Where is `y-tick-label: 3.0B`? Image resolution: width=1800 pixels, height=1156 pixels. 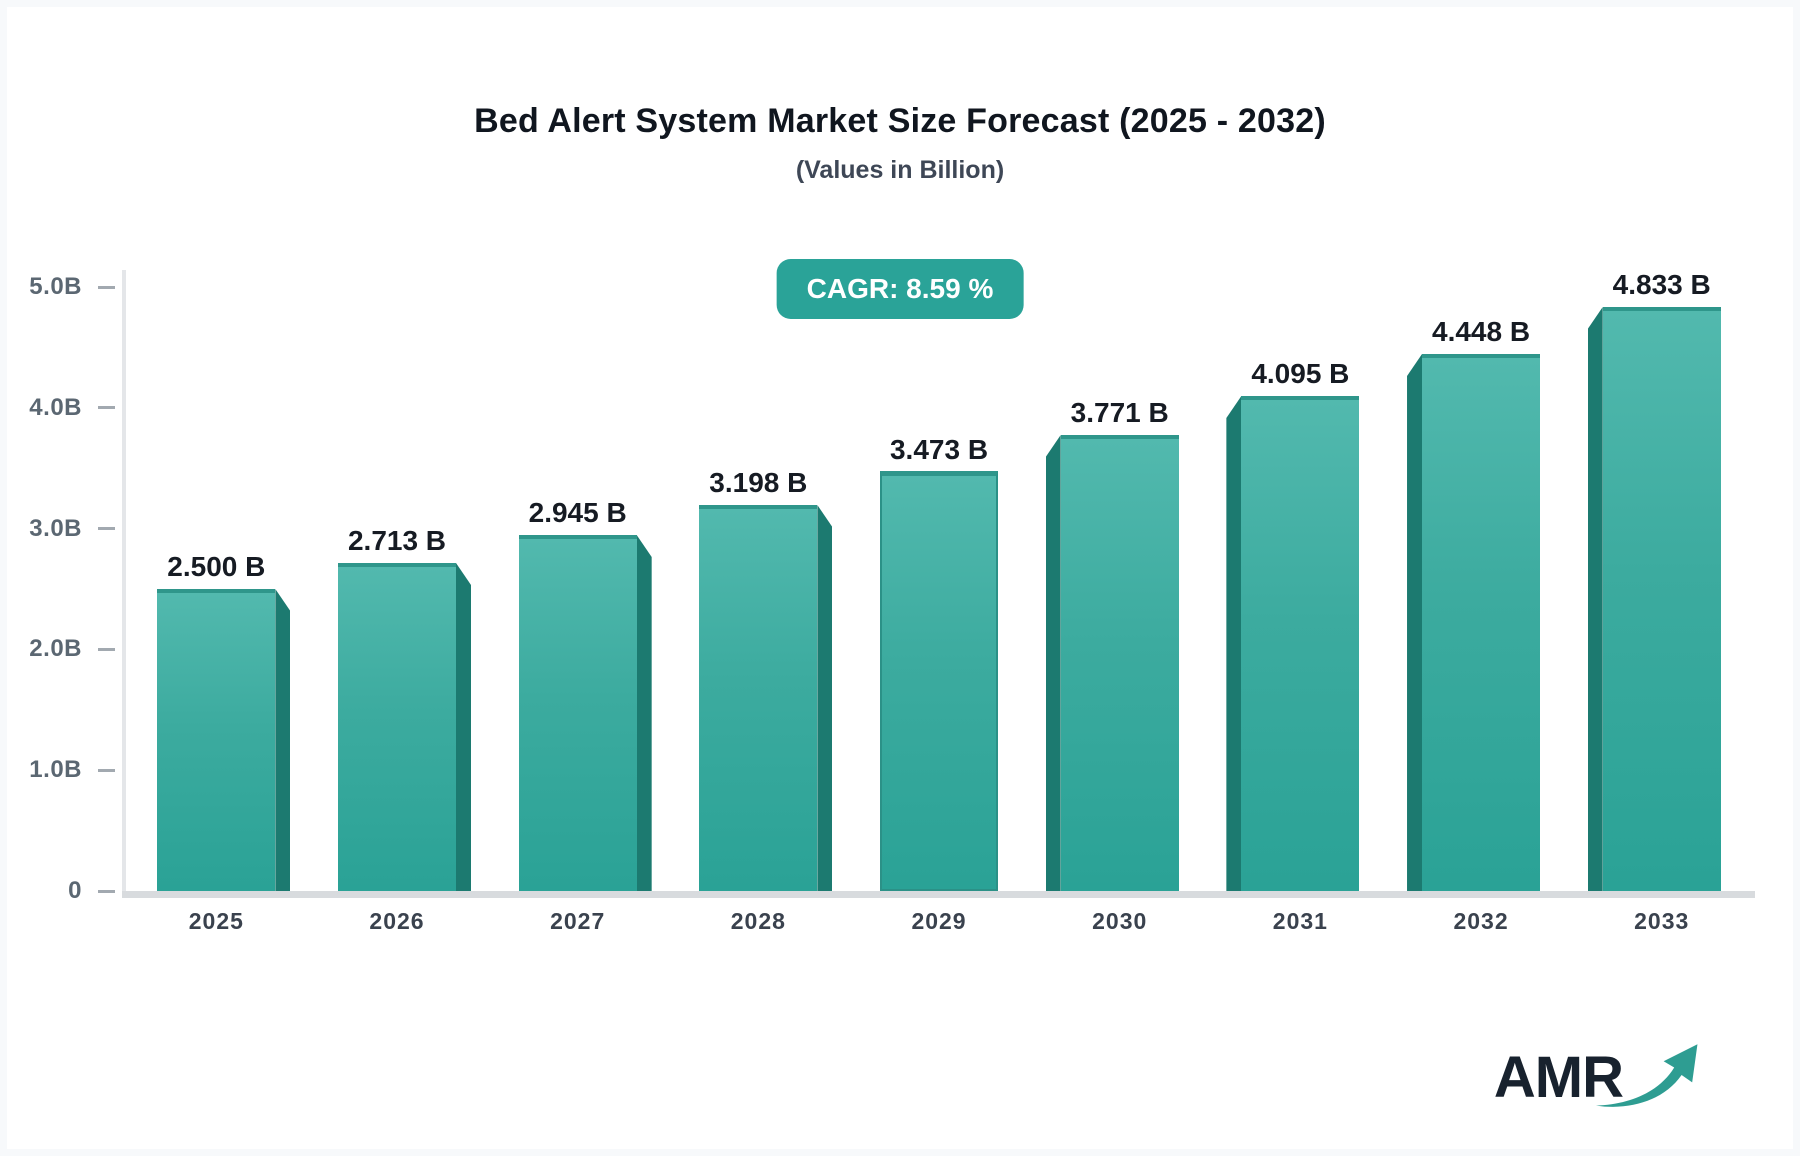 y-tick-label: 3.0B is located at coordinates (55, 528).